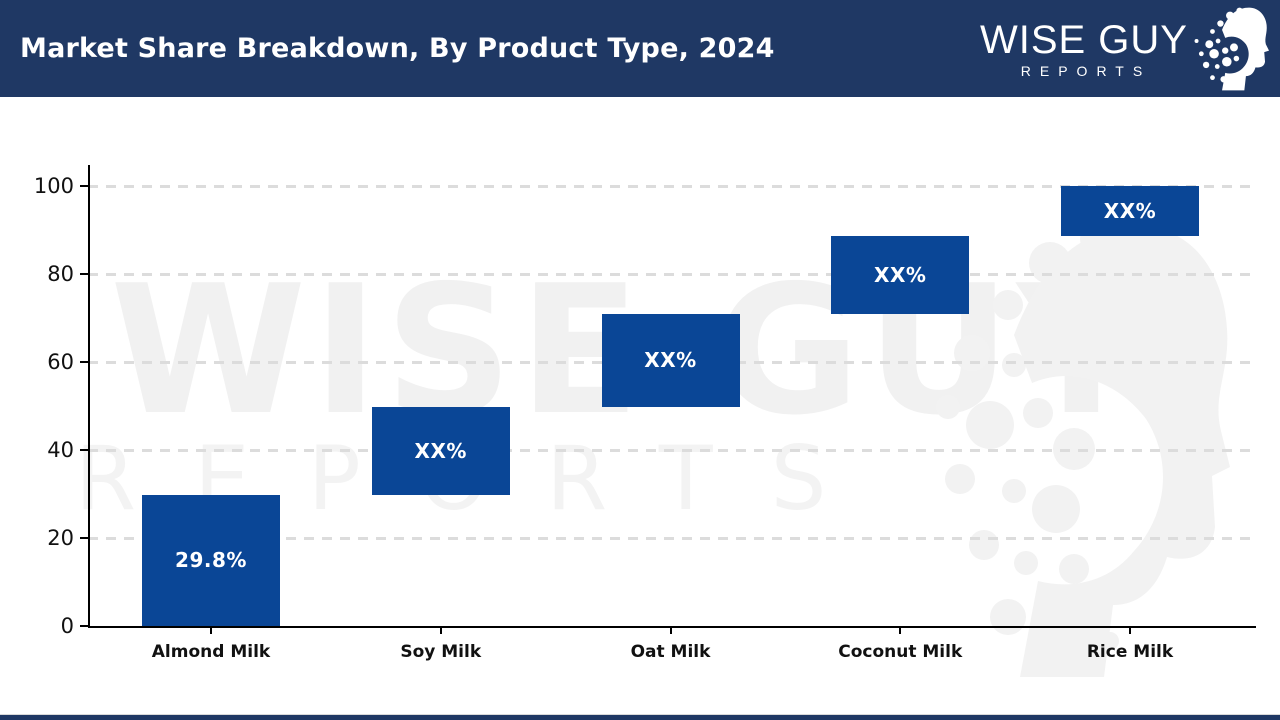 The image size is (1280, 720). What do you see at coordinates (900, 652) in the screenshot?
I see `x-axis-label: Coconut Milk` at bounding box center [900, 652].